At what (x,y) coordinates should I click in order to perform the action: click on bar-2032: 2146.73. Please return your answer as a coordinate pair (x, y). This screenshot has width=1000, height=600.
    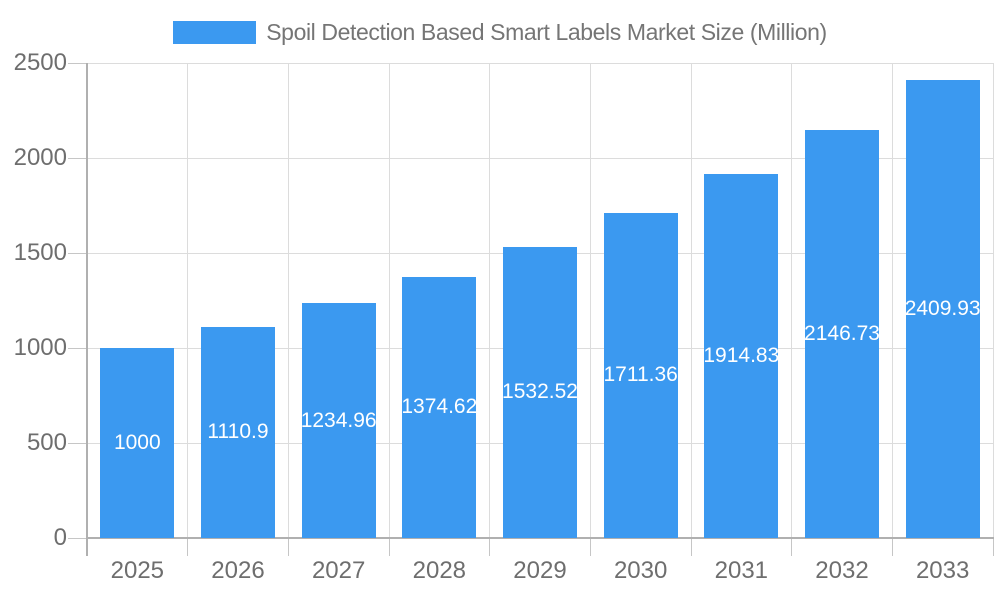
    Looking at the image, I should click on (842, 334).